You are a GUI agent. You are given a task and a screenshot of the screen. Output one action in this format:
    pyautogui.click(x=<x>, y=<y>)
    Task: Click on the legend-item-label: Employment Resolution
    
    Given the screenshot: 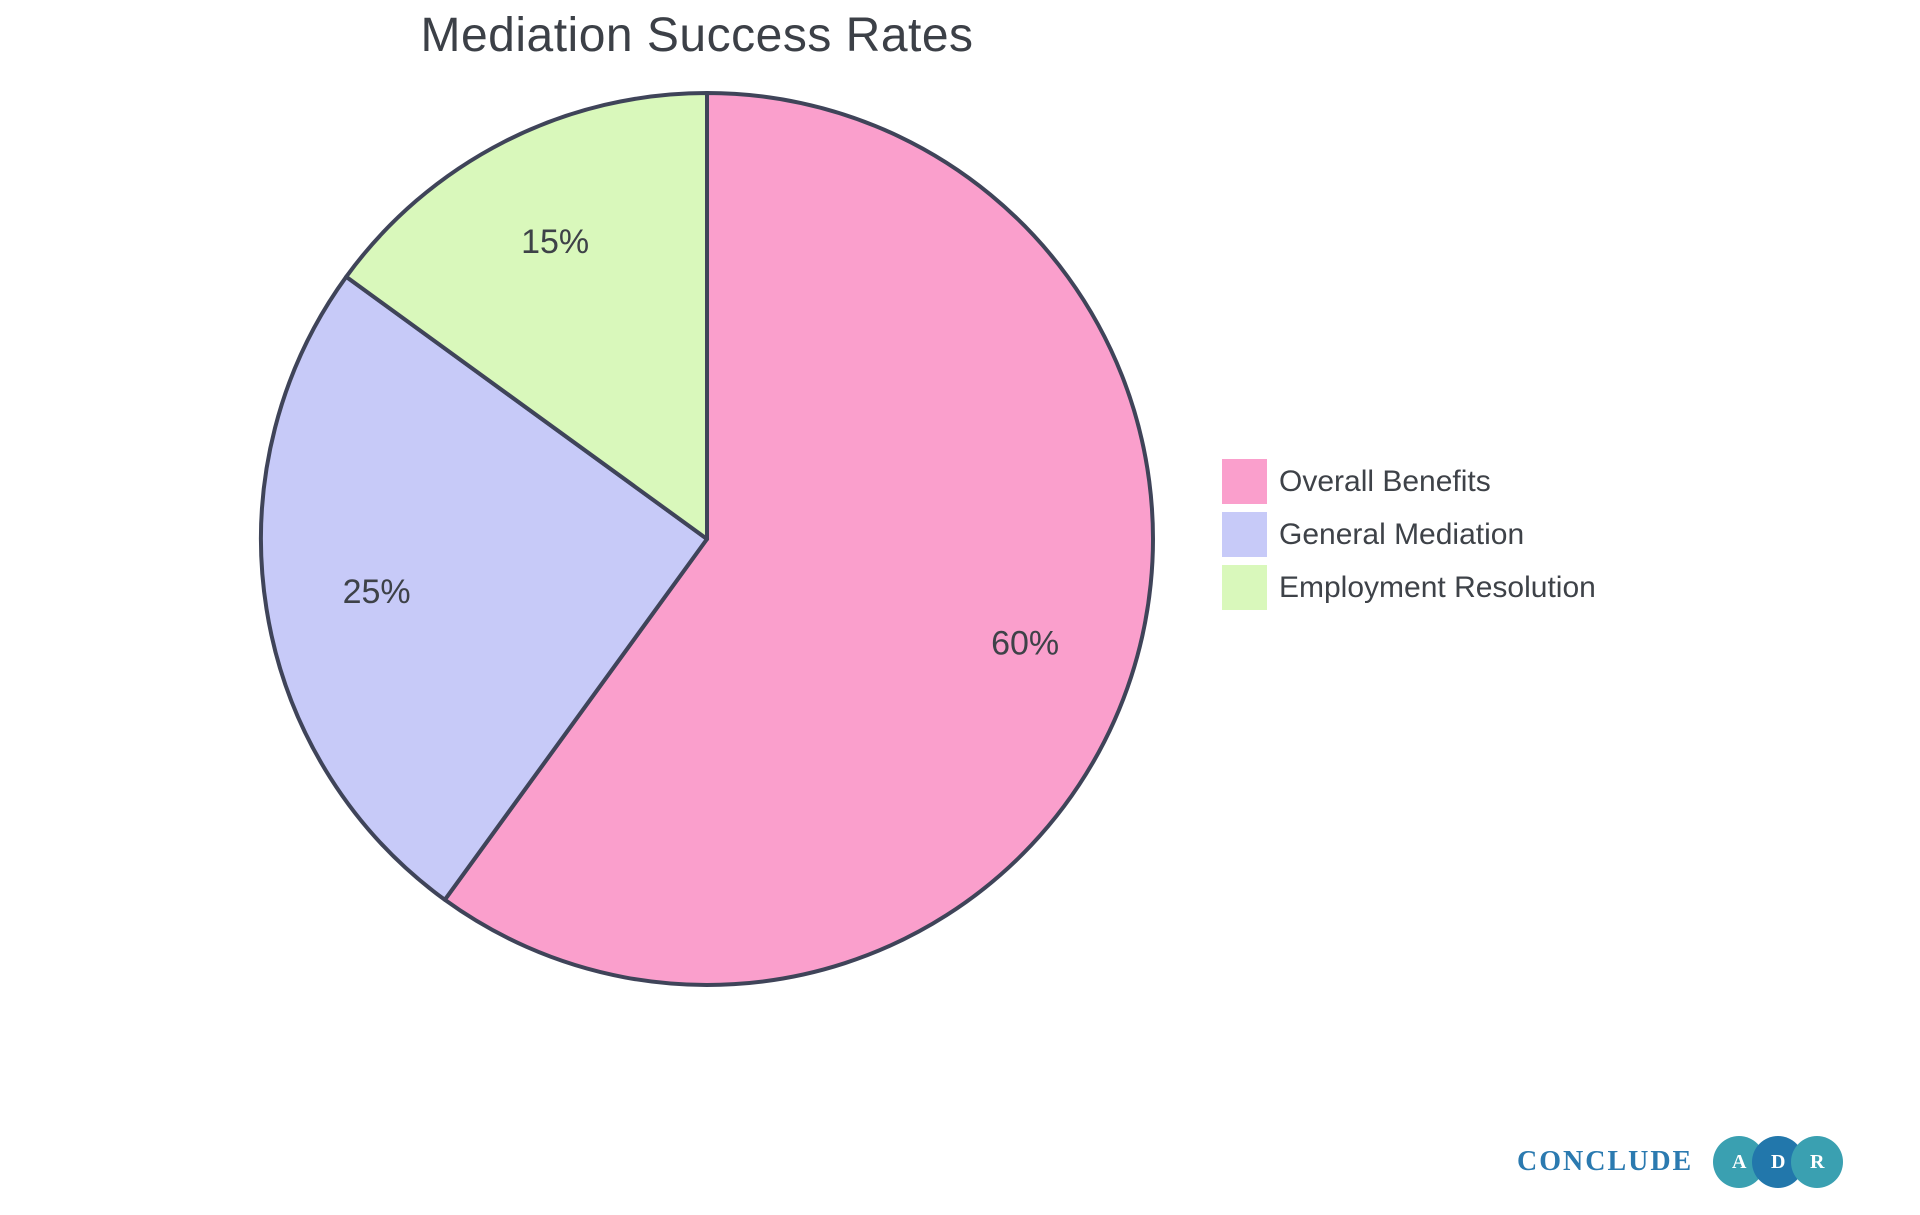 What is the action you would take?
    pyautogui.click(x=1437, y=587)
    